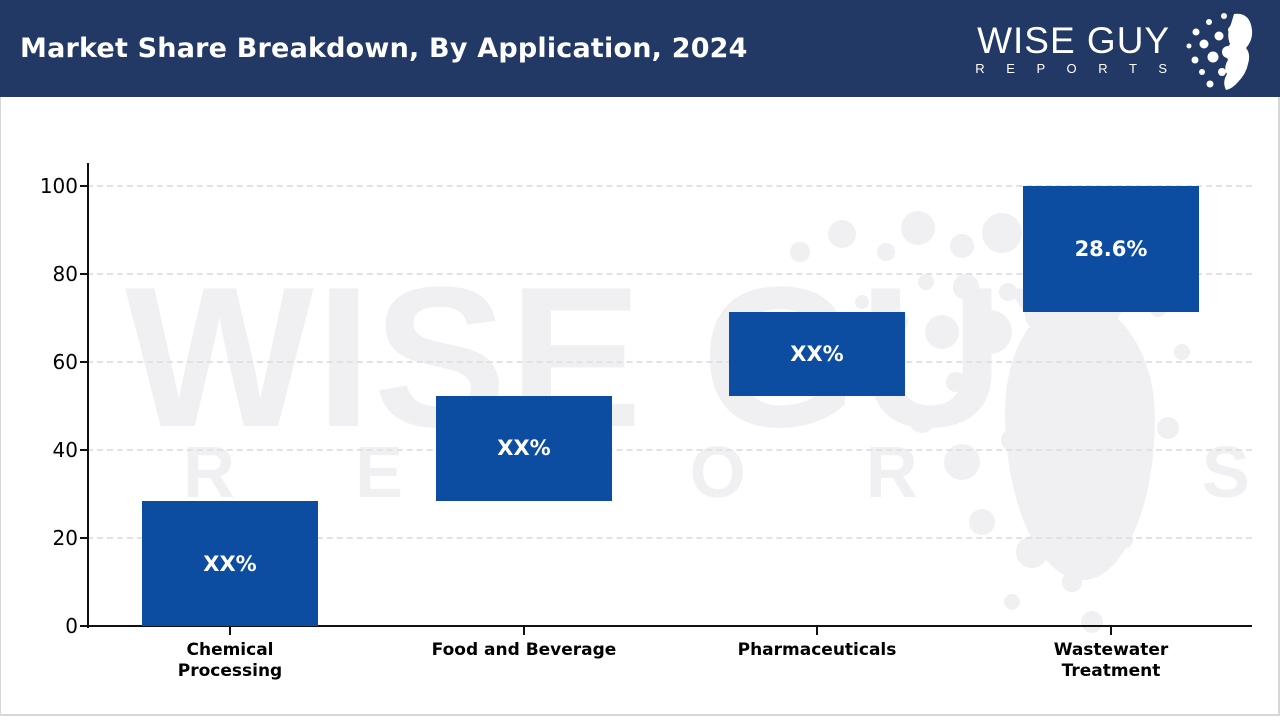 Image resolution: width=1280 pixels, height=720 pixels. What do you see at coordinates (1075, 68) in the screenshot?
I see `brand-reports: R E P O R T S` at bounding box center [1075, 68].